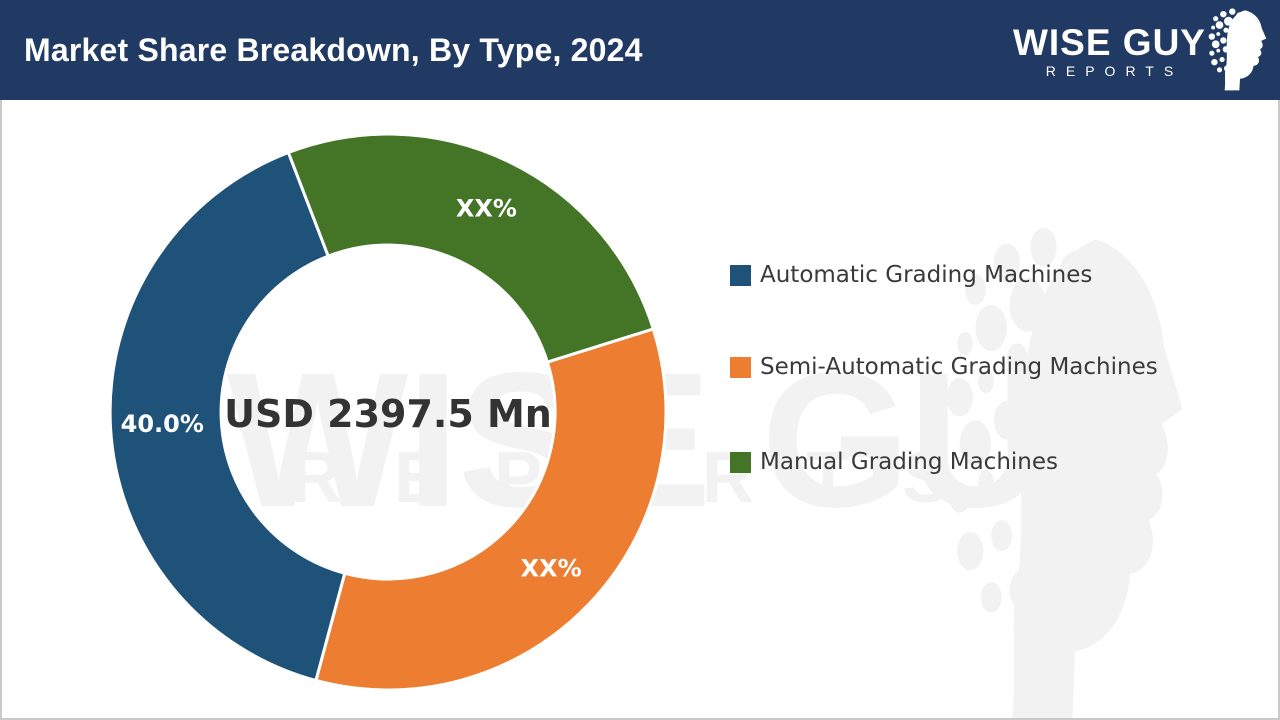  What do you see at coordinates (740, 462) in the screenshot?
I see `legend-swatch-manual` at bounding box center [740, 462].